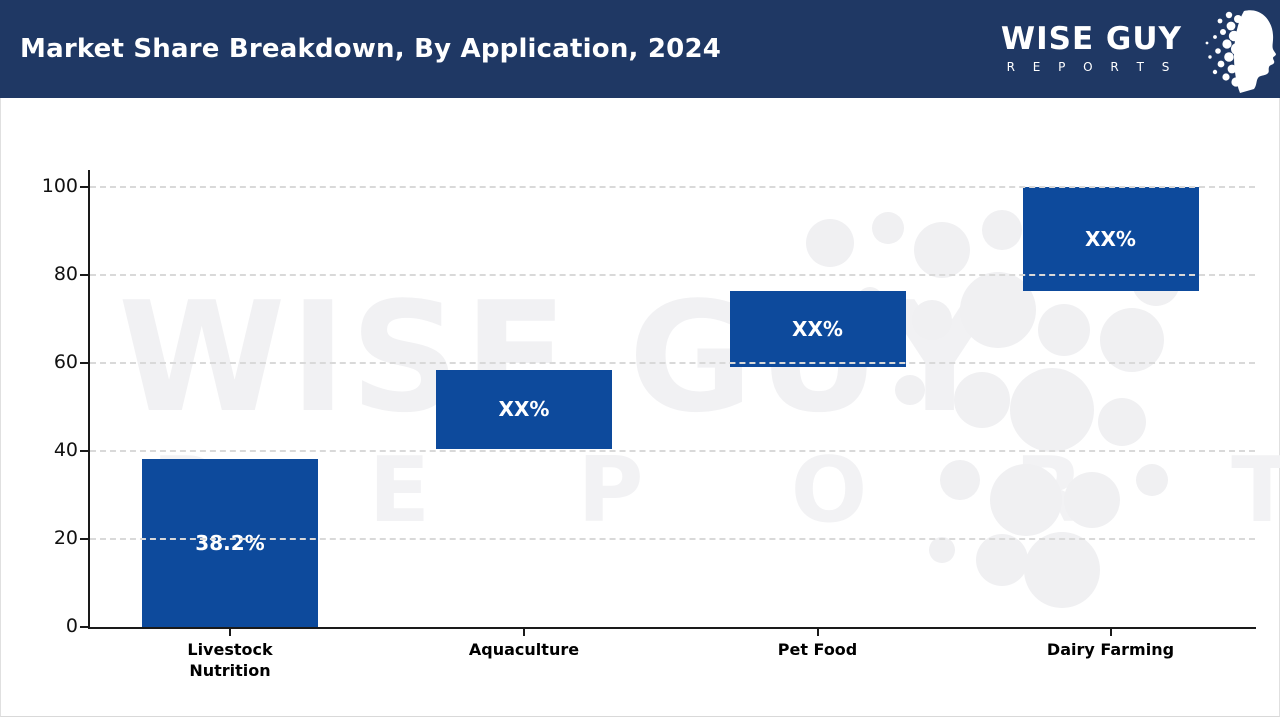  Describe the element at coordinates (817, 649) in the screenshot. I see `x-axis-category-label: Pet Food` at that location.